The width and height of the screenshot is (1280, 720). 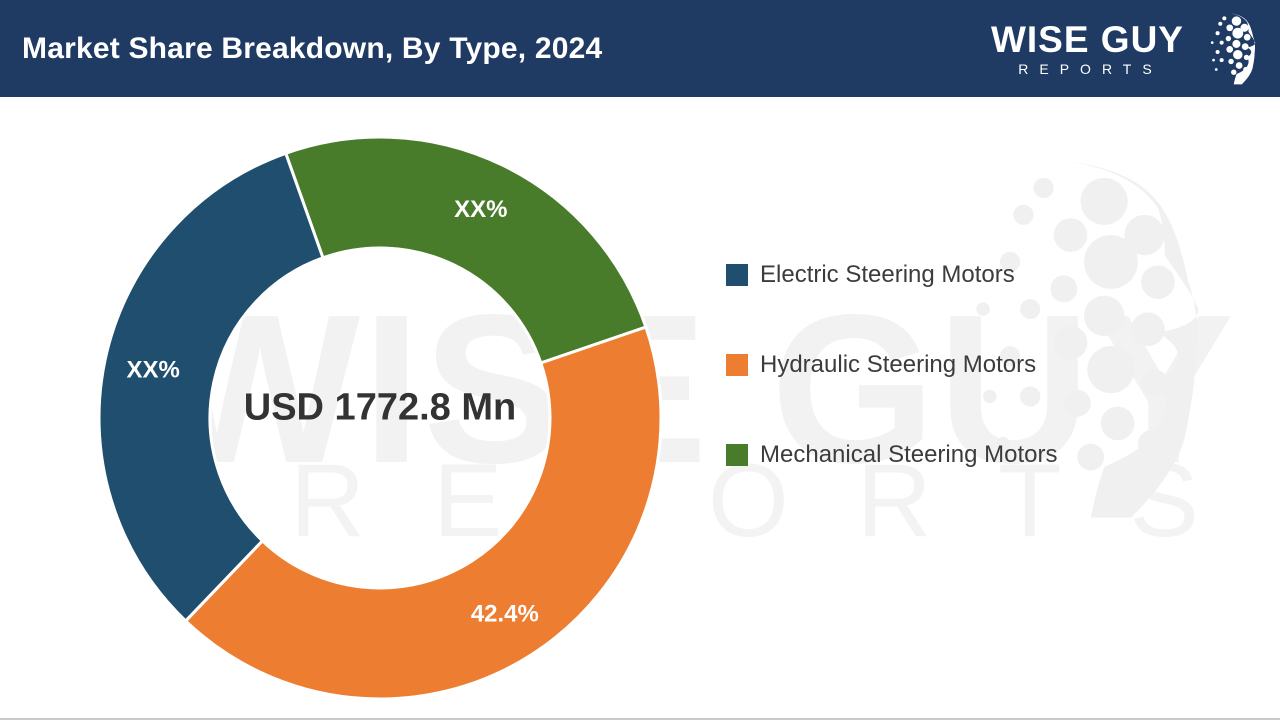 What do you see at coordinates (909, 454) in the screenshot?
I see `legend-label-mechanical: Mechanical Steering Motors` at bounding box center [909, 454].